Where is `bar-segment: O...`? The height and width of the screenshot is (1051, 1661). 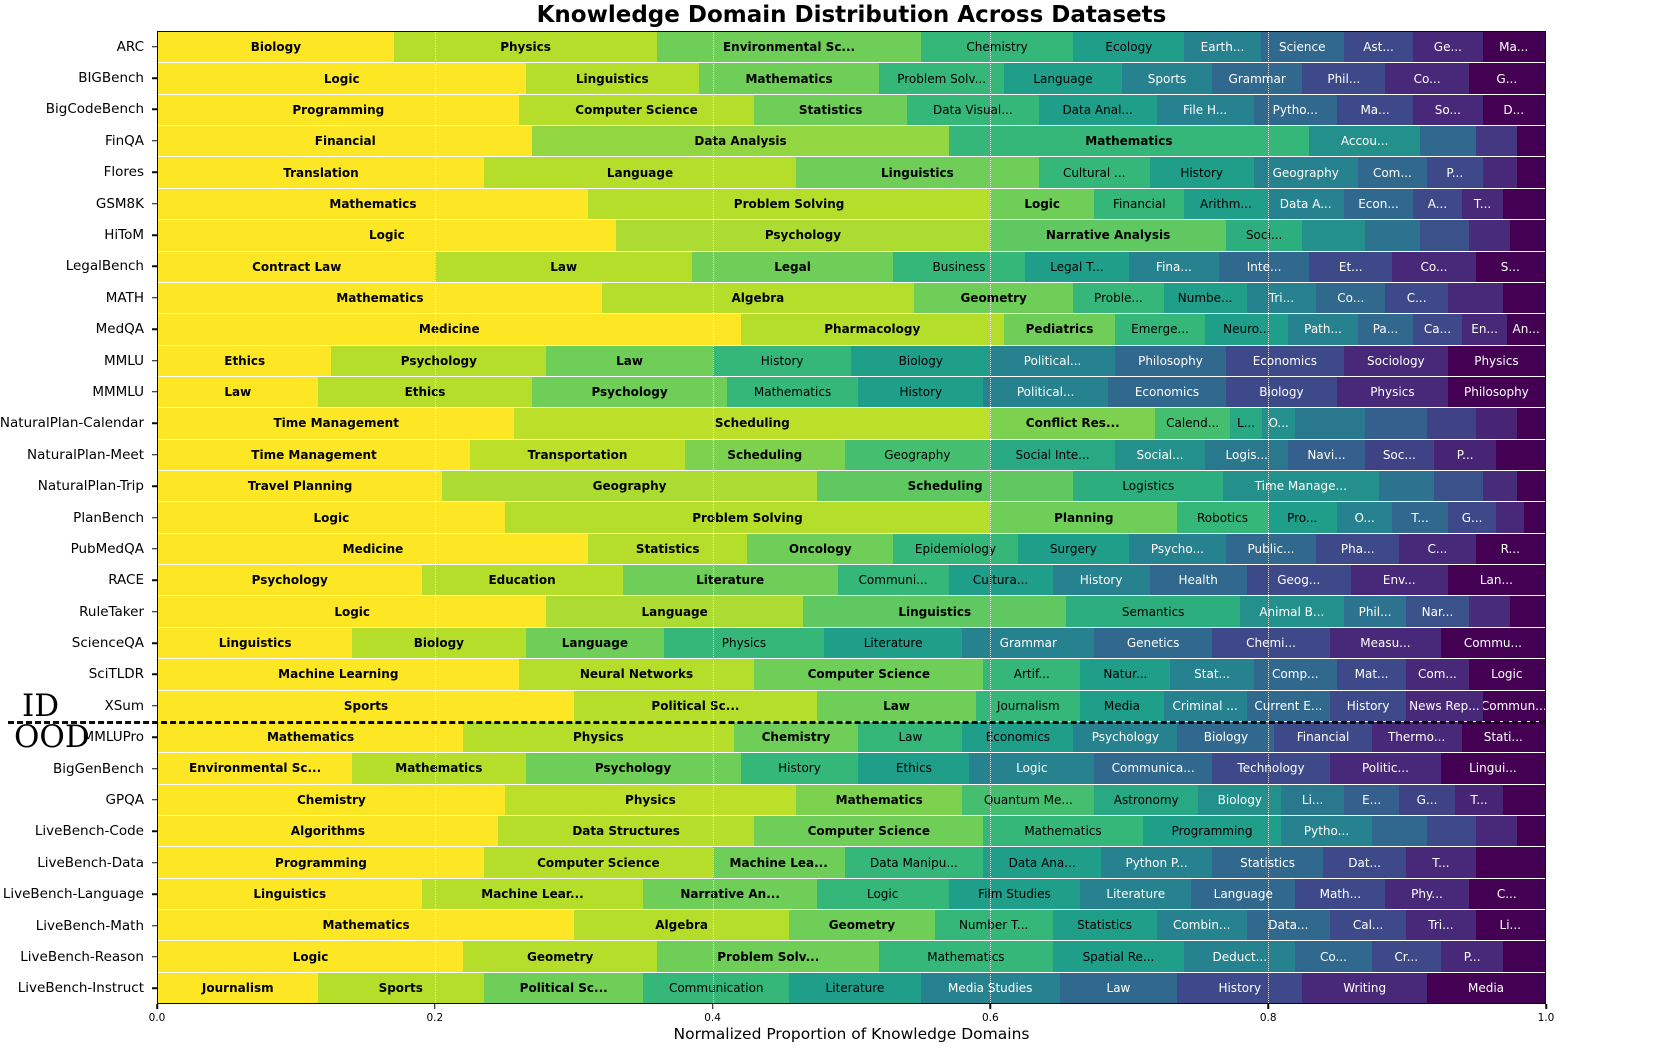
bar-segment: O... is located at coordinates (1279, 423).